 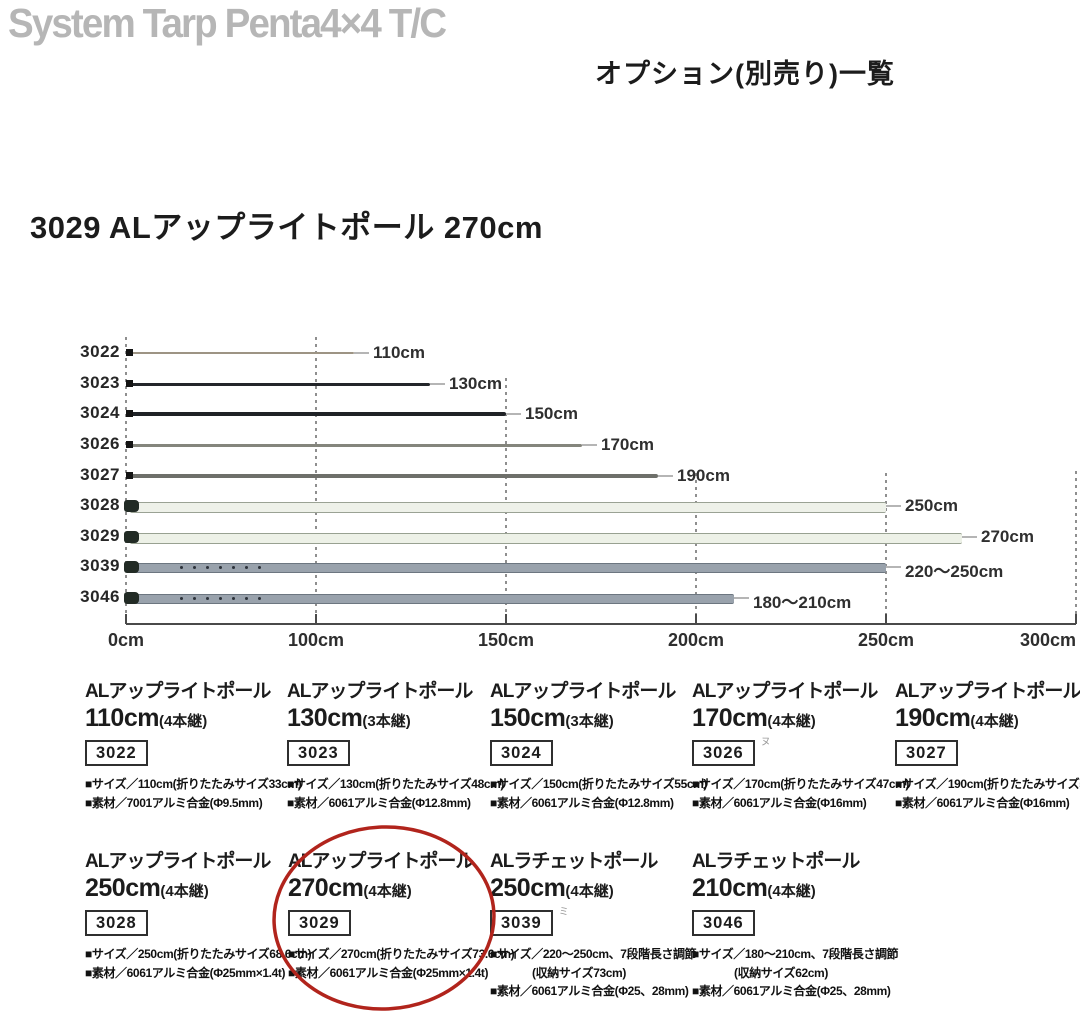 I want to click on product-spec-line: ■サイズ／250cm(折りたたみサイズ68.6cm), so click(x=198, y=954).